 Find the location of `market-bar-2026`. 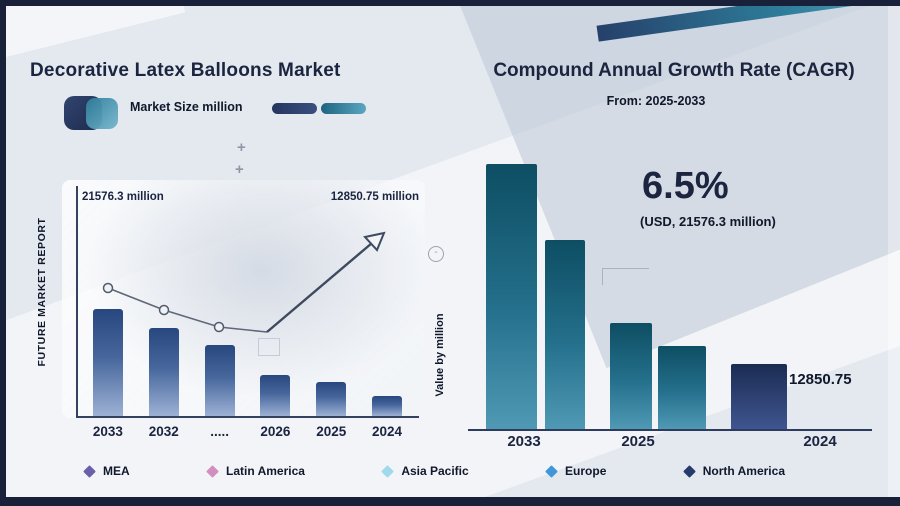

market-bar-2026 is located at coordinates (275, 395).